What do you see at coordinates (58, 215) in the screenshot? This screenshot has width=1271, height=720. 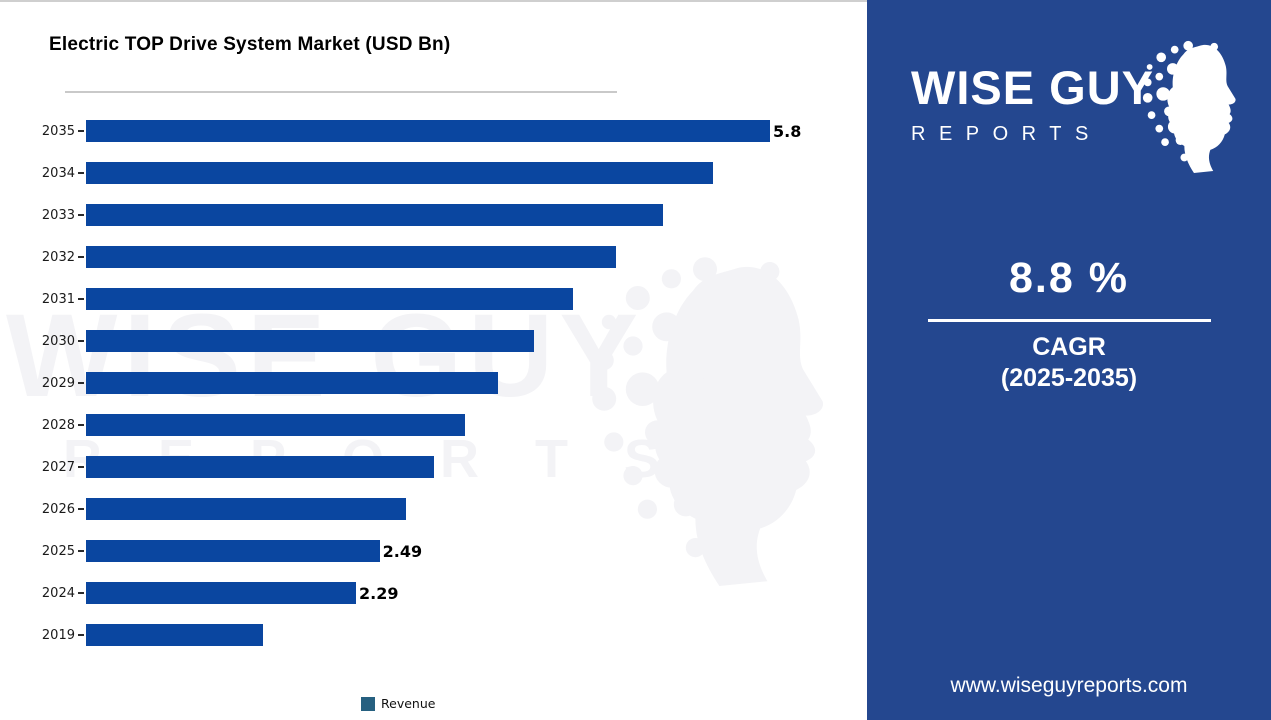 I see `year-tick-label: 2033` at bounding box center [58, 215].